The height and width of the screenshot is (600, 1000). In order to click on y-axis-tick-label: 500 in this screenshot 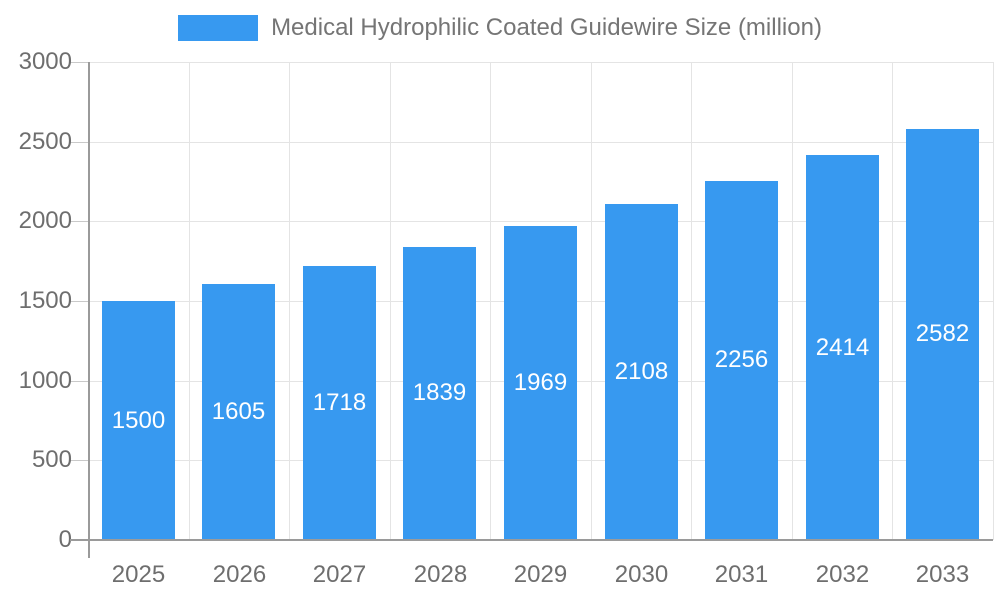, I will do `click(51, 459)`.